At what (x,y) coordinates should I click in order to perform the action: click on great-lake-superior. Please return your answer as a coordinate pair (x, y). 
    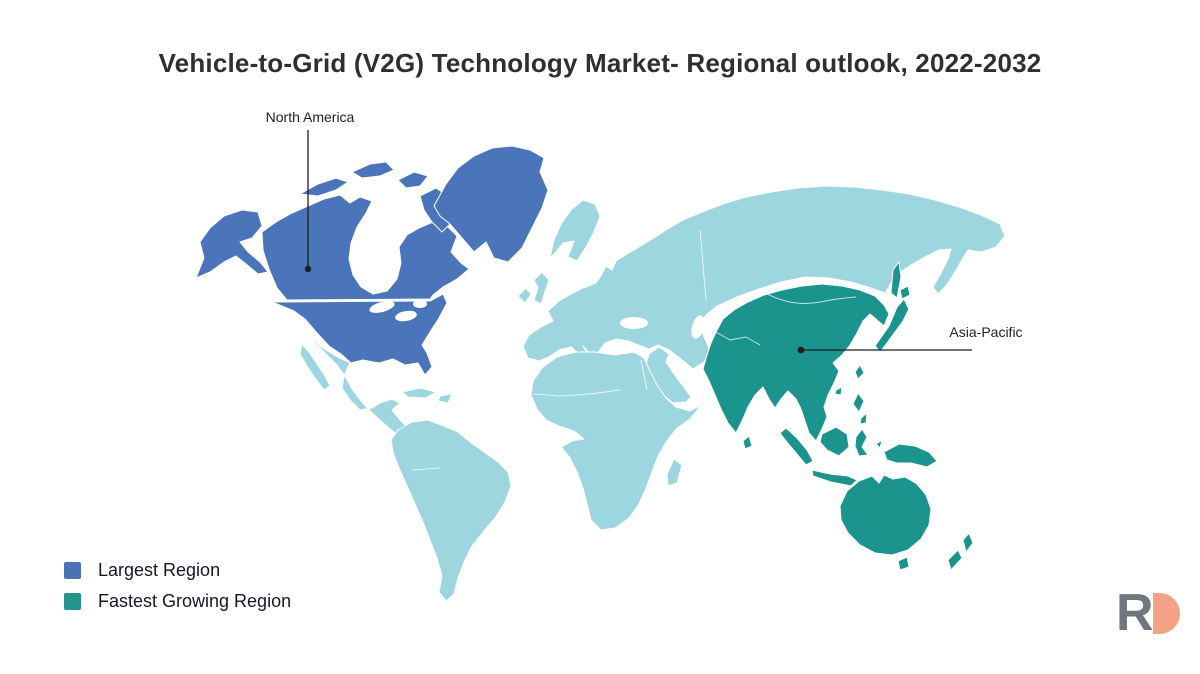
    Looking at the image, I should click on (382, 307).